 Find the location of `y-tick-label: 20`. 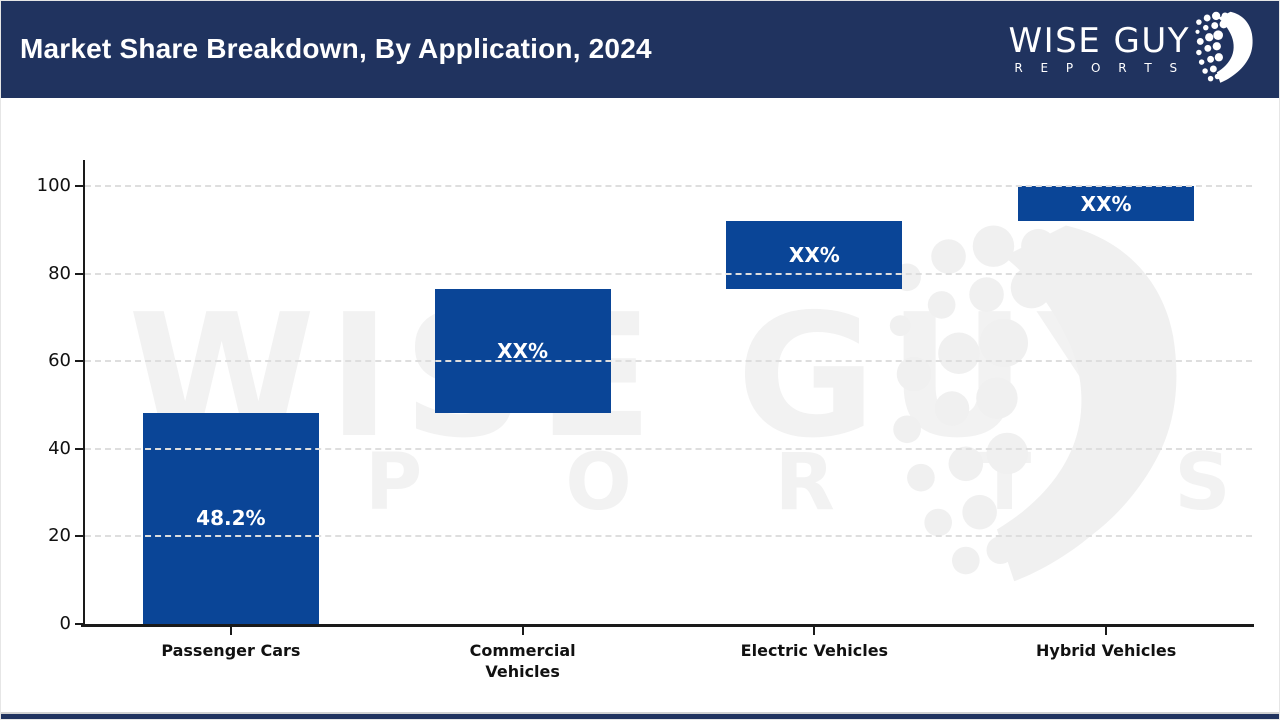

y-tick-label: 20 is located at coordinates (59, 536).